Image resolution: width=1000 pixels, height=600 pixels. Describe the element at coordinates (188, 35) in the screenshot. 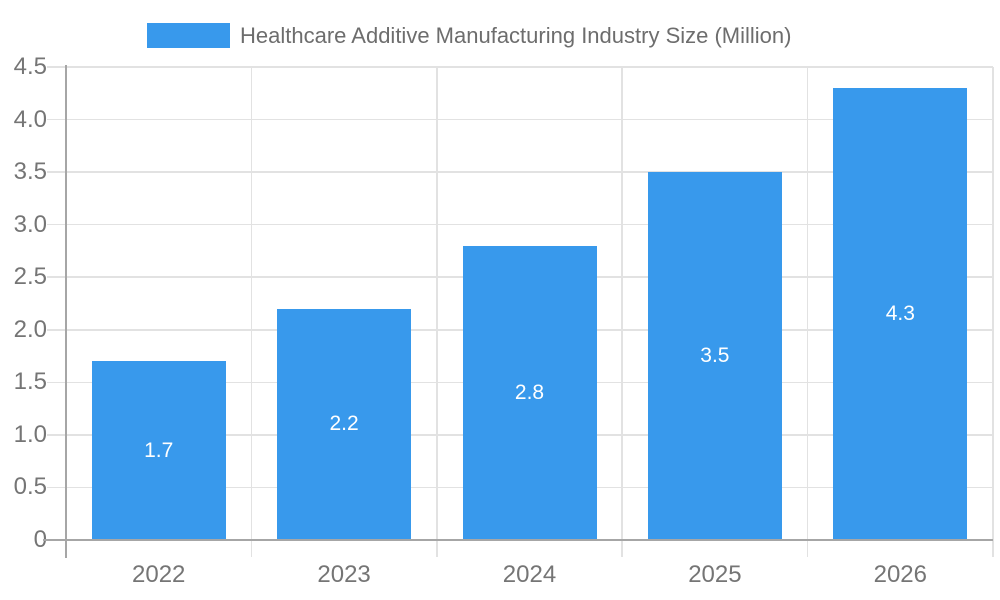

I see `legend-swatch` at that location.